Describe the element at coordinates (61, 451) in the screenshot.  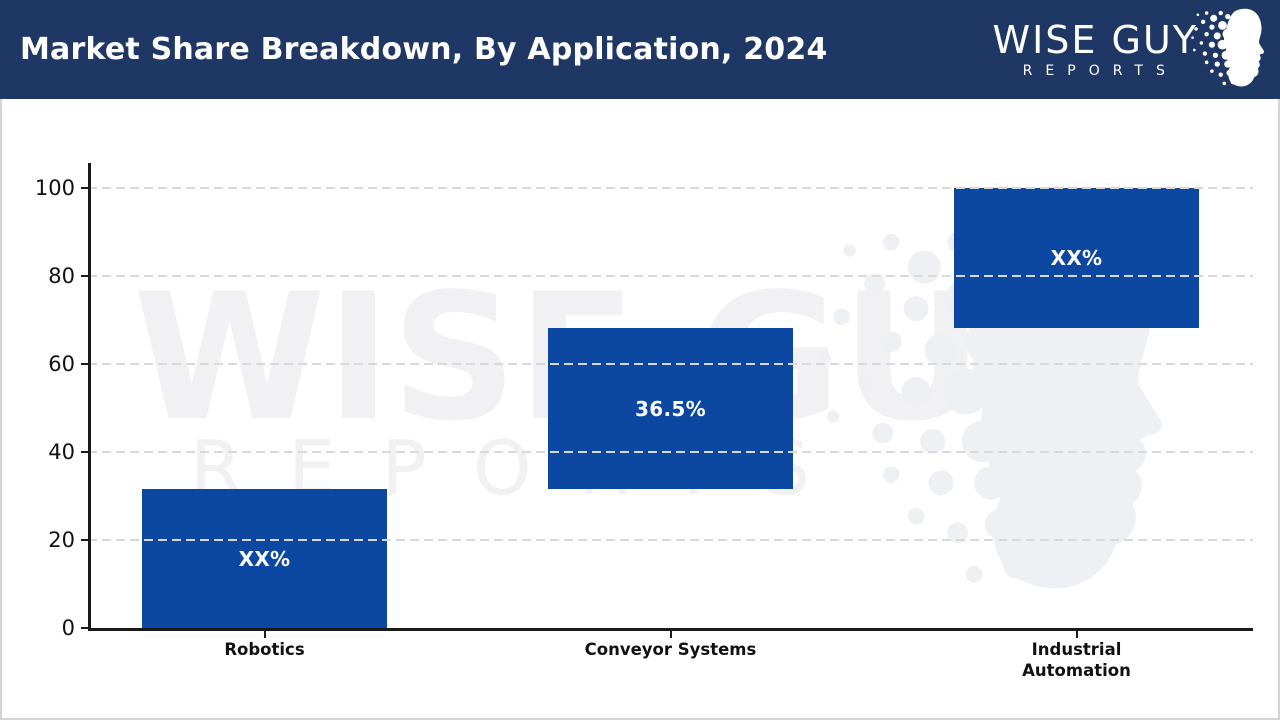
I see `y-tick-label-40: 40` at that location.